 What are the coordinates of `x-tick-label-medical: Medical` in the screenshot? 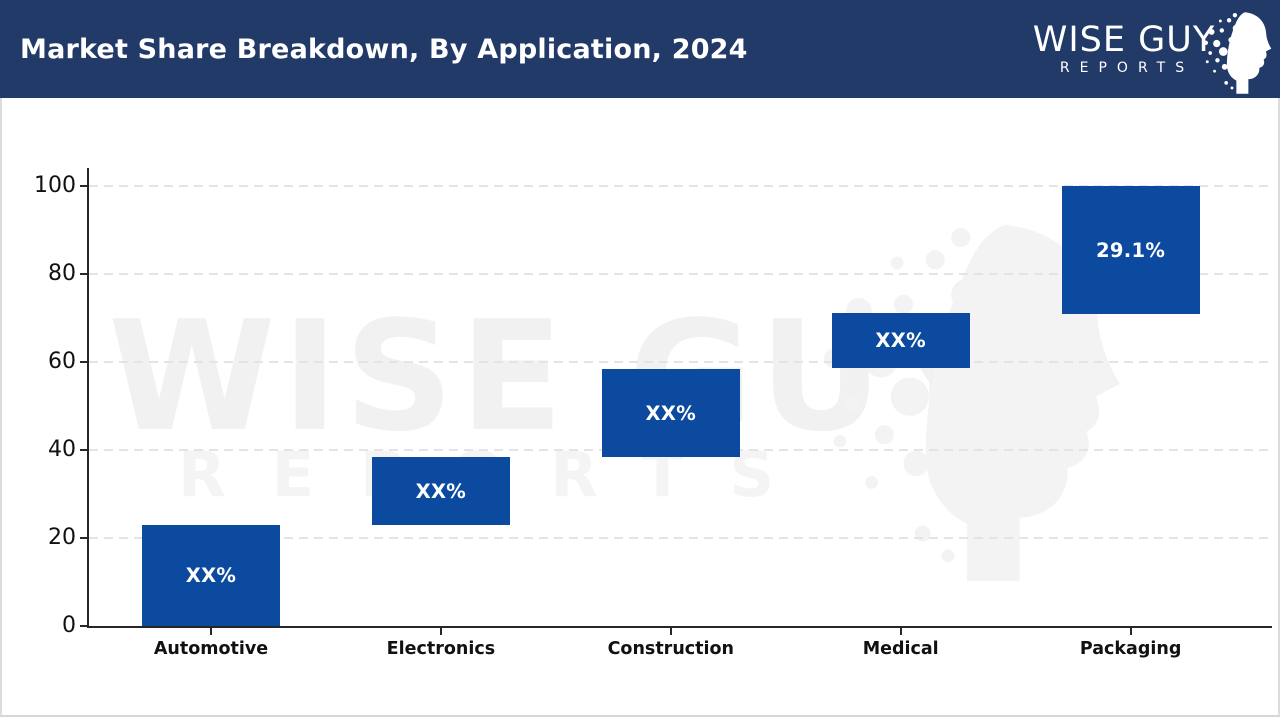 It's located at (900, 649).